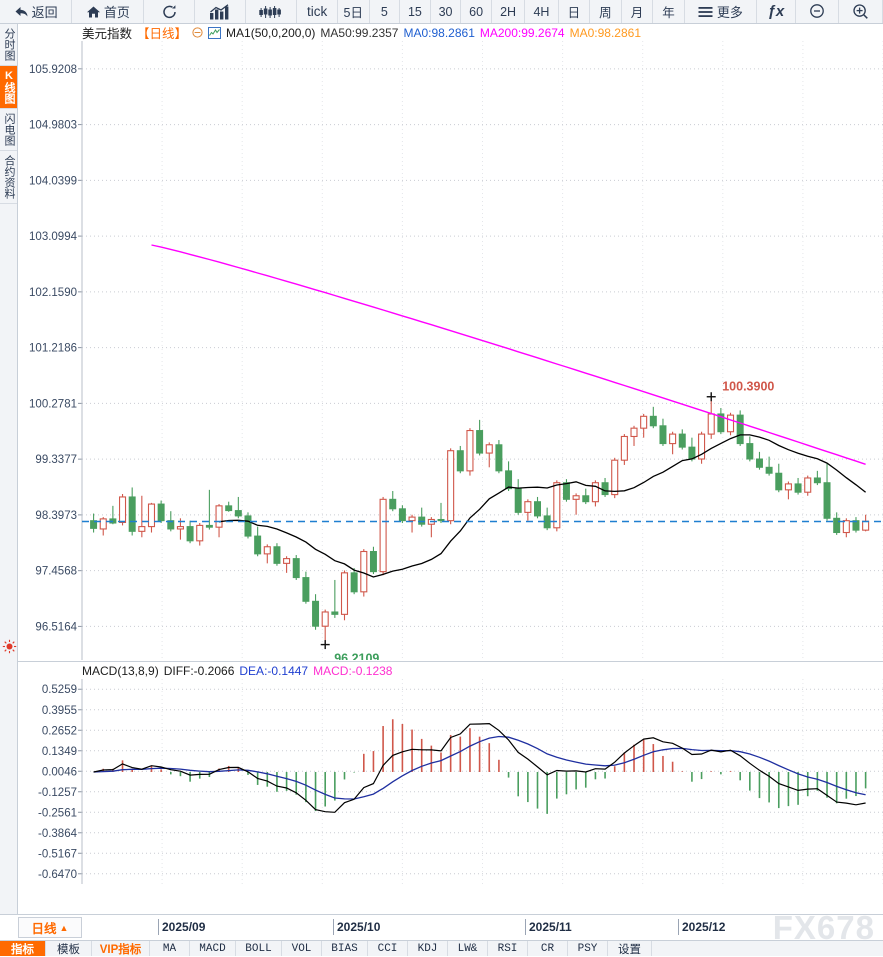 Image resolution: width=883 pixels, height=957 pixels. What do you see at coordinates (354, 11) in the screenshot?
I see `toolbar-button-5d: 5日` at bounding box center [354, 11].